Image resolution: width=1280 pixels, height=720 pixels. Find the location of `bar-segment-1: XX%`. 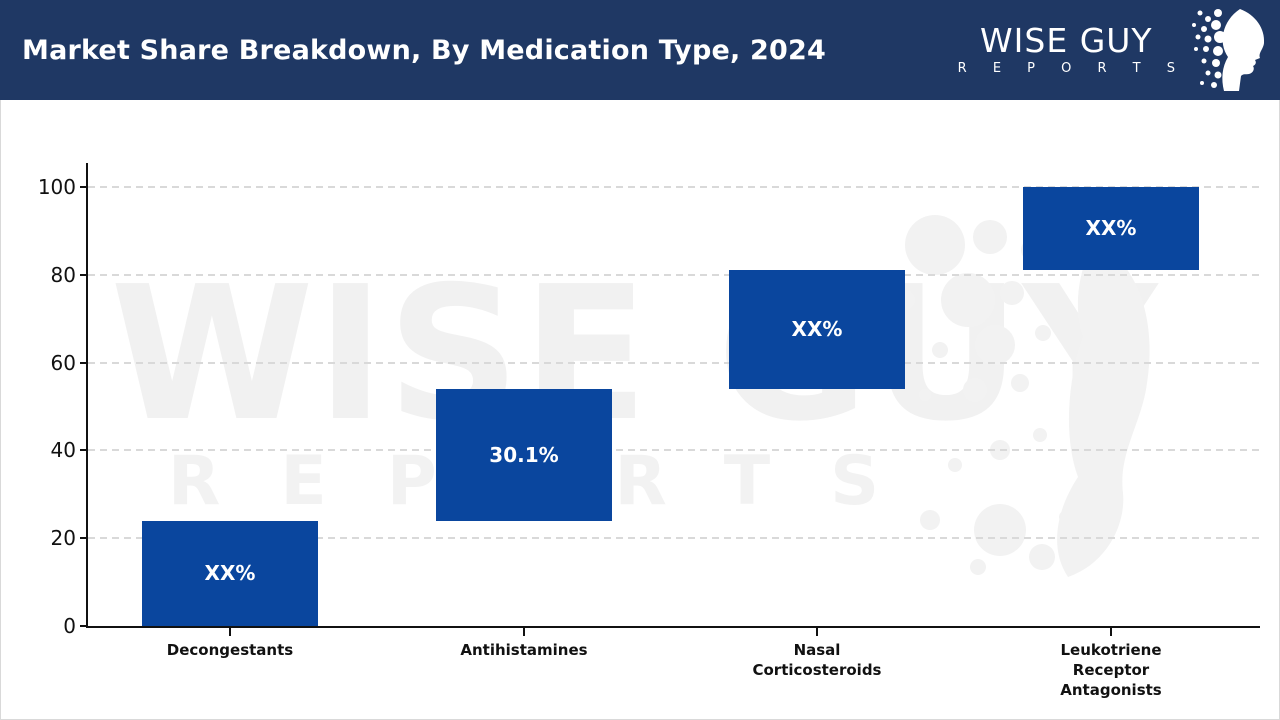

bar-segment-1: XX% is located at coordinates (230, 573).